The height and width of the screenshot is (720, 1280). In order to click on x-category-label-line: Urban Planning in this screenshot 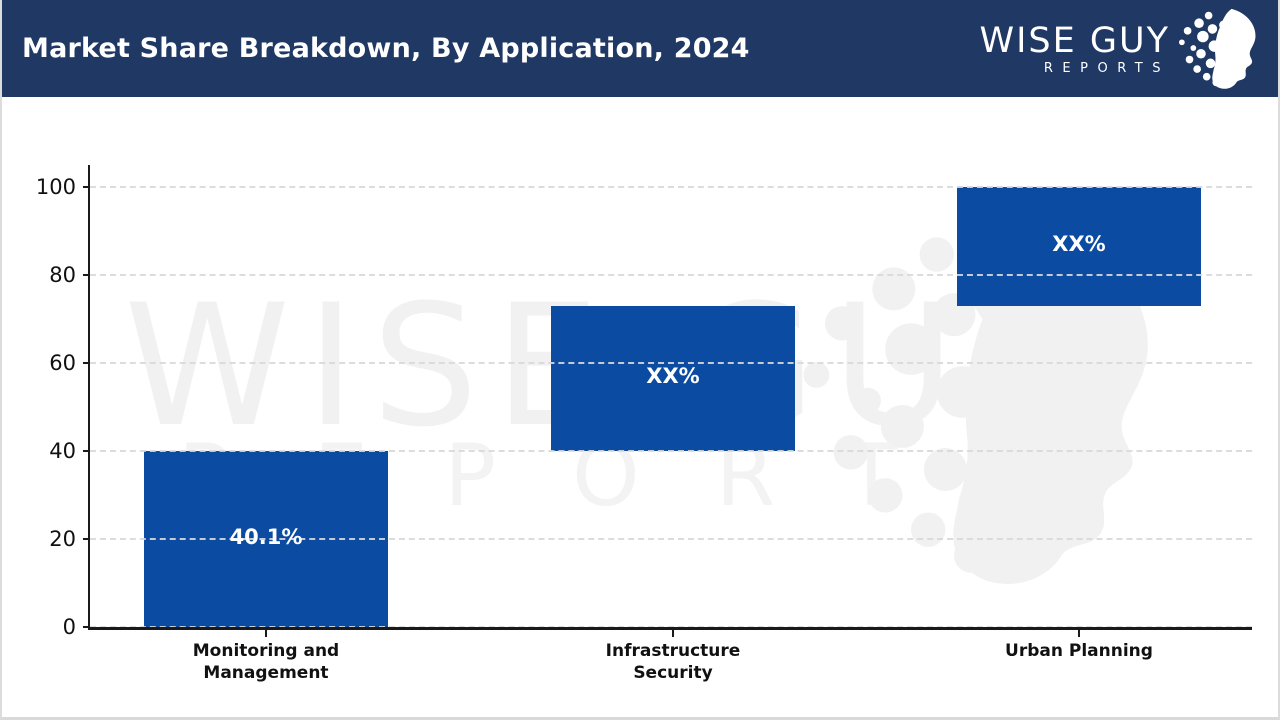, I will do `click(1079, 651)`.